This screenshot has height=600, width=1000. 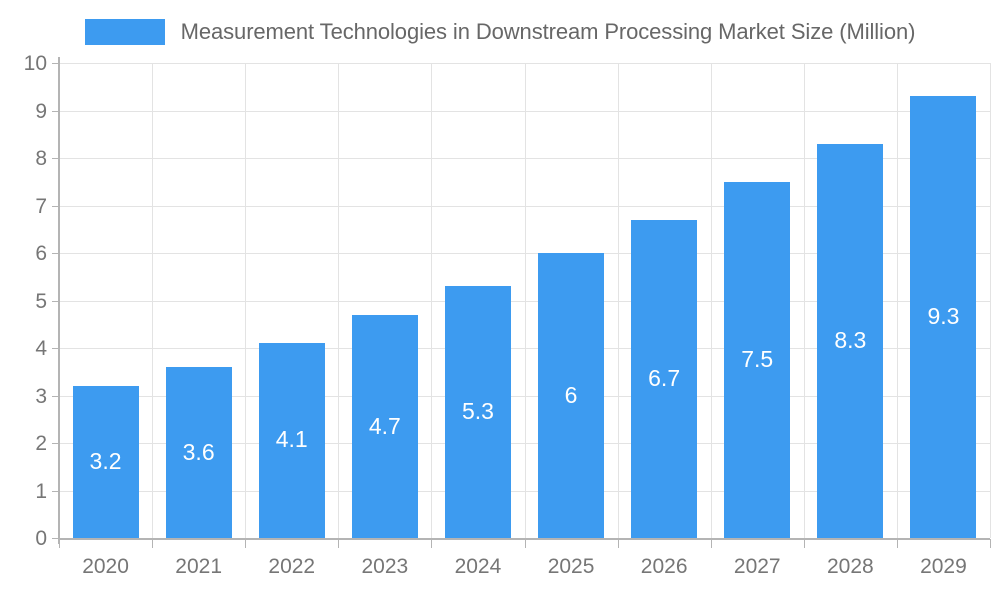 I want to click on y-tick-label: 5, so click(x=41, y=301).